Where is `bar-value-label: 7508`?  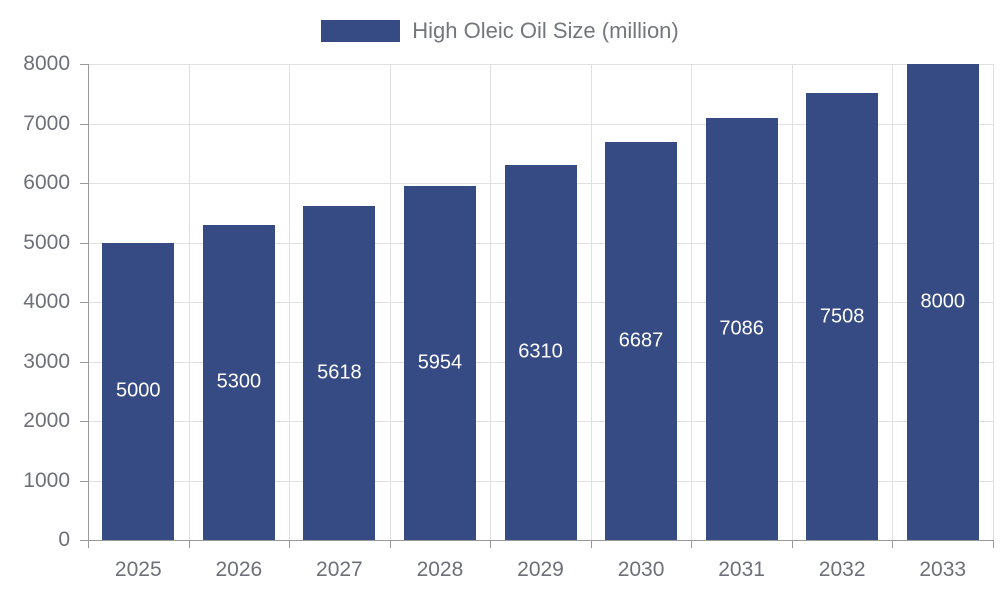
bar-value-label: 7508 is located at coordinates (842, 316).